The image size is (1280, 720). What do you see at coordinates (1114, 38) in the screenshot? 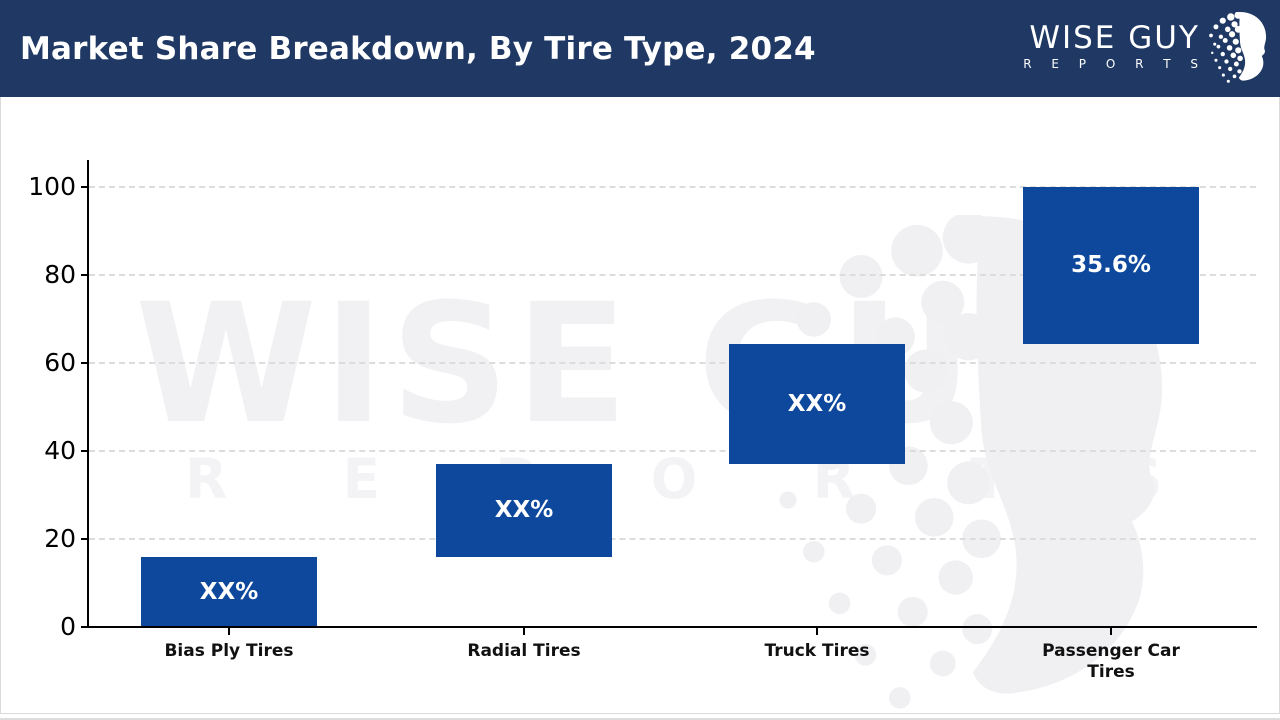
I see `logo-name: WISE GUY` at bounding box center [1114, 38].